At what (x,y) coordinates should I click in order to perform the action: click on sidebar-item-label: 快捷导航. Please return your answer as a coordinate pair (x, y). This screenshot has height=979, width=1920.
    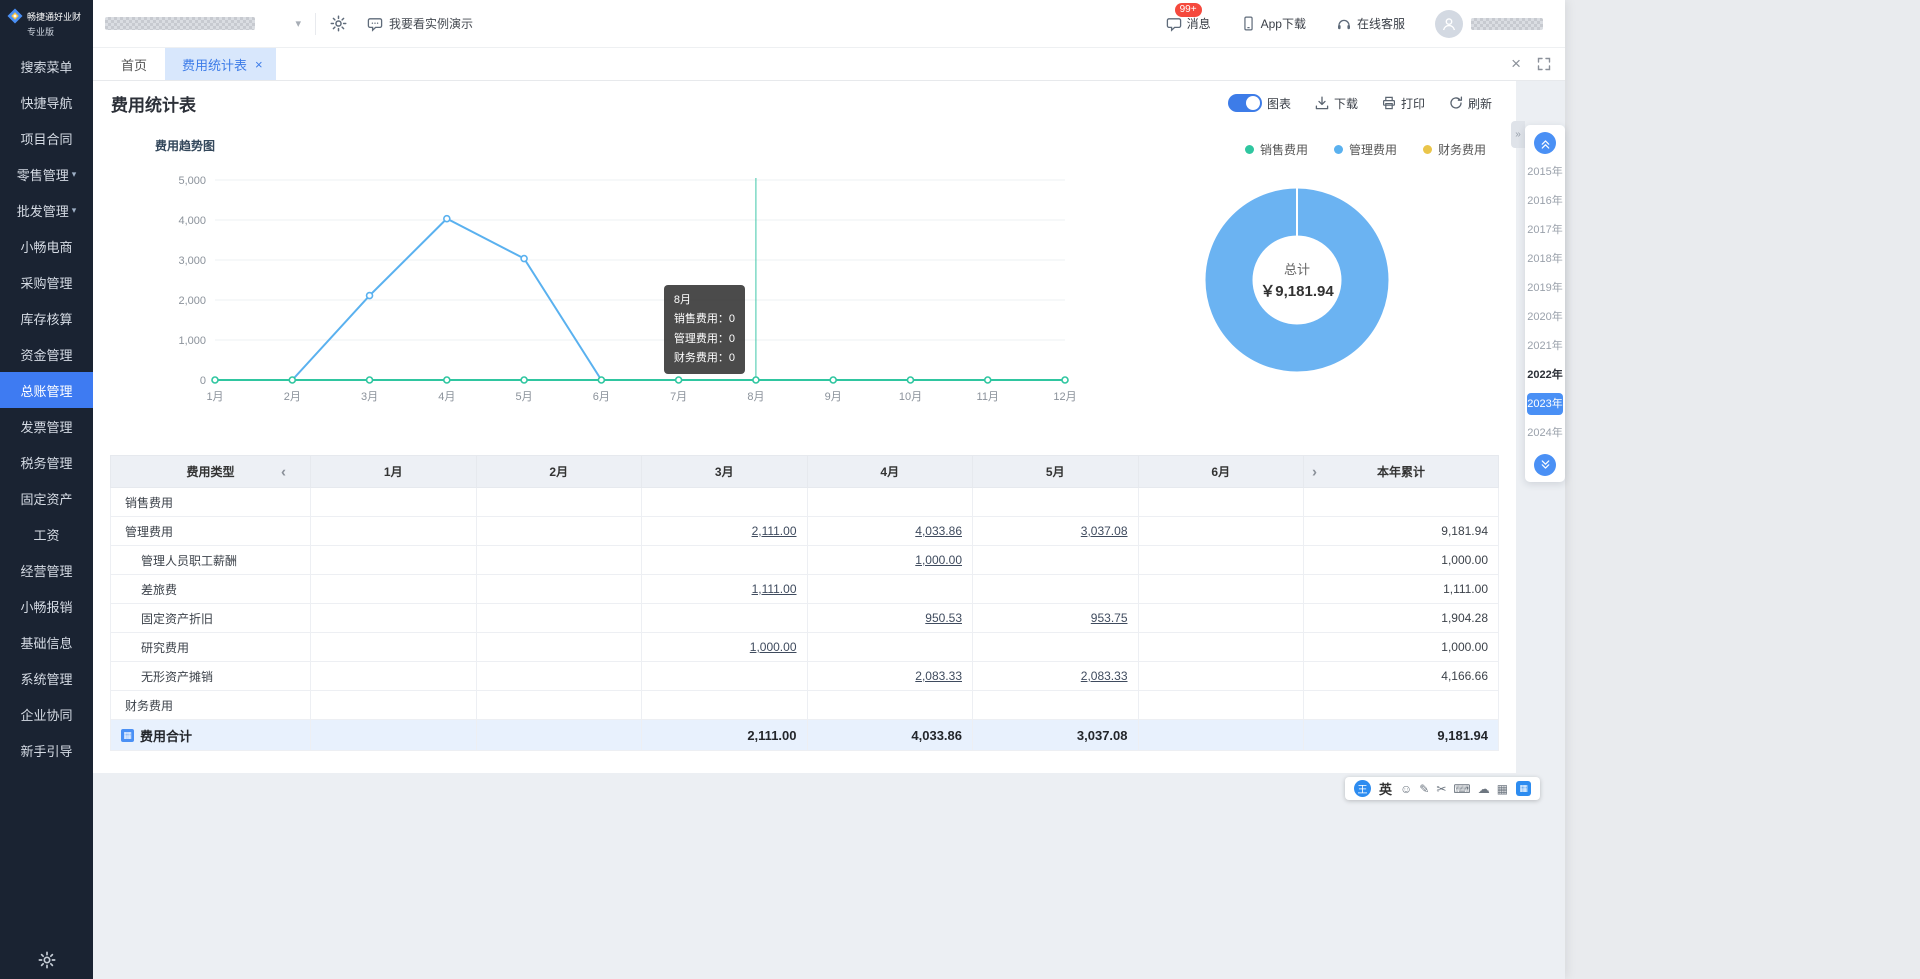
    Looking at the image, I should click on (46, 103).